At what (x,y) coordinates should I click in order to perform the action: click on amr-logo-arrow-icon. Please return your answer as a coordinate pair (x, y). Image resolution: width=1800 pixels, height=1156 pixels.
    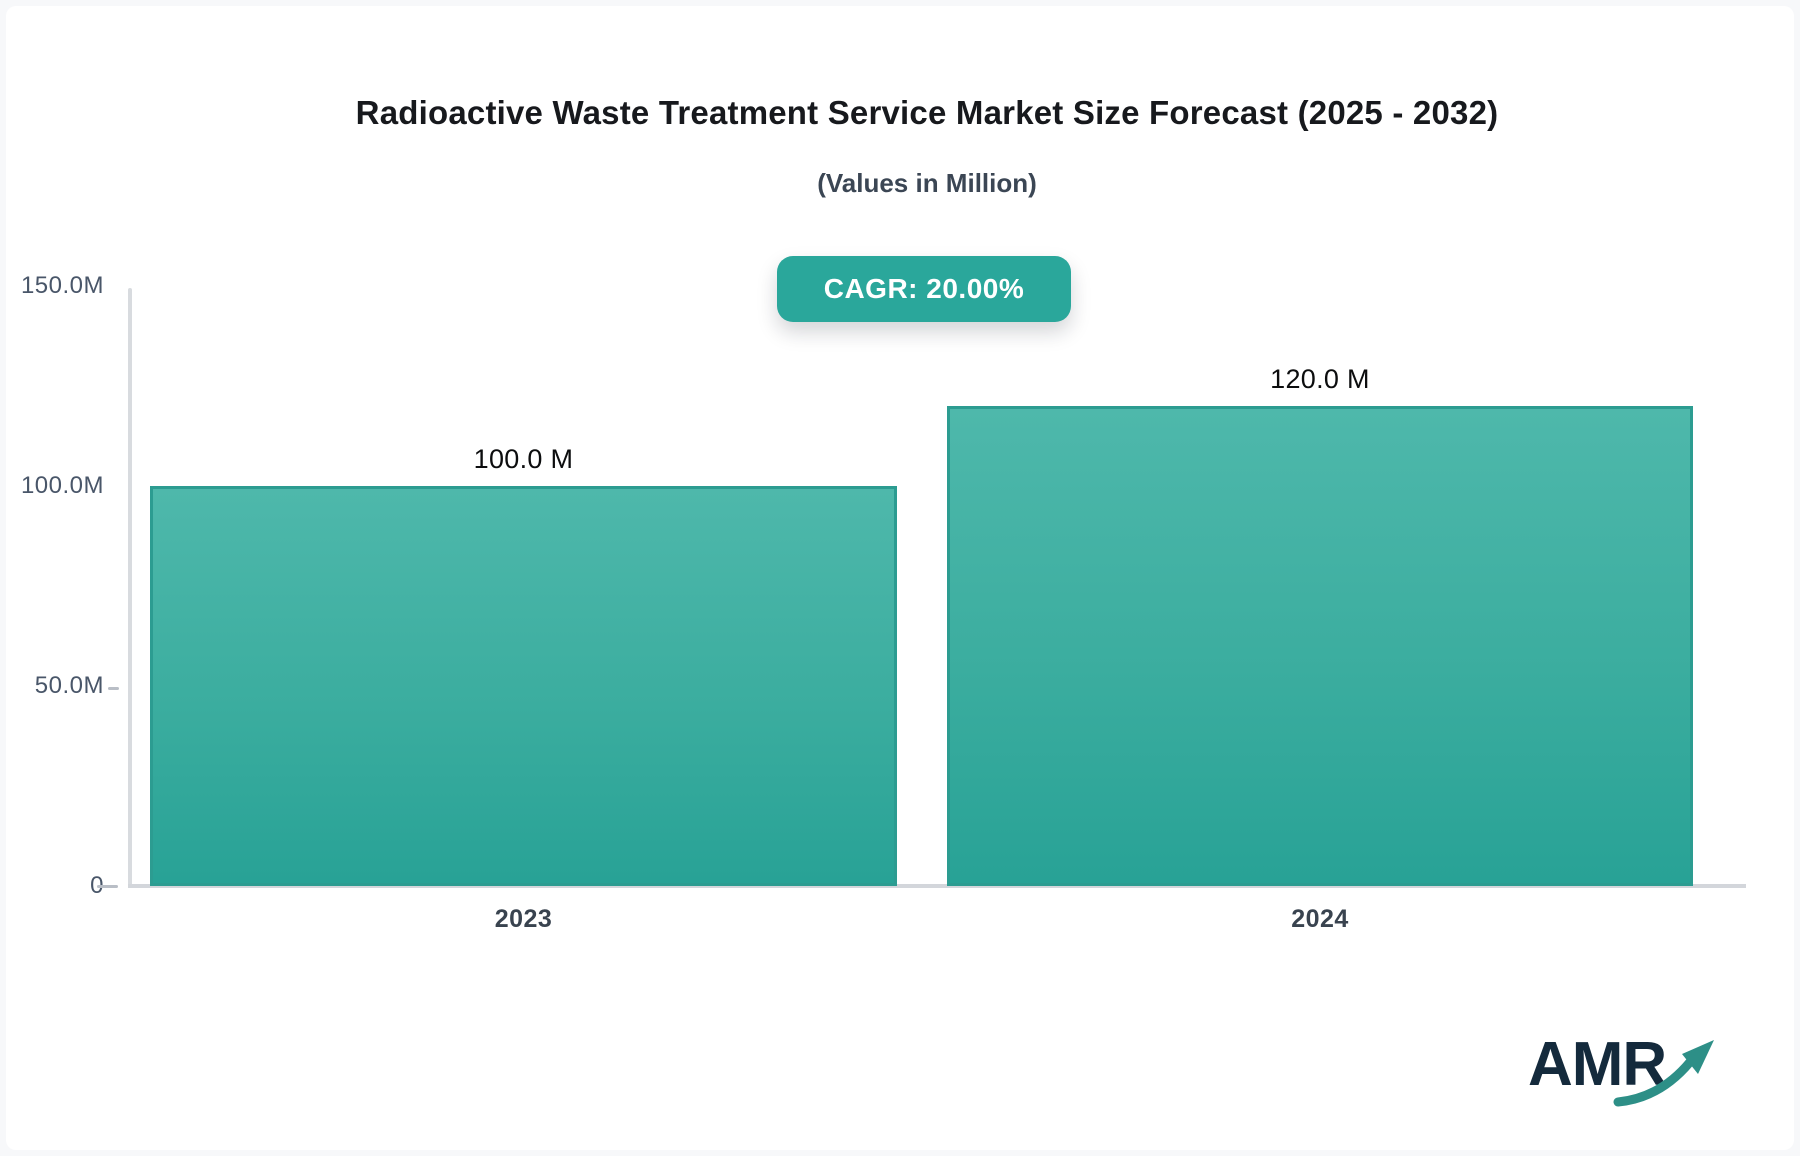
    Looking at the image, I should click on (1663, 1073).